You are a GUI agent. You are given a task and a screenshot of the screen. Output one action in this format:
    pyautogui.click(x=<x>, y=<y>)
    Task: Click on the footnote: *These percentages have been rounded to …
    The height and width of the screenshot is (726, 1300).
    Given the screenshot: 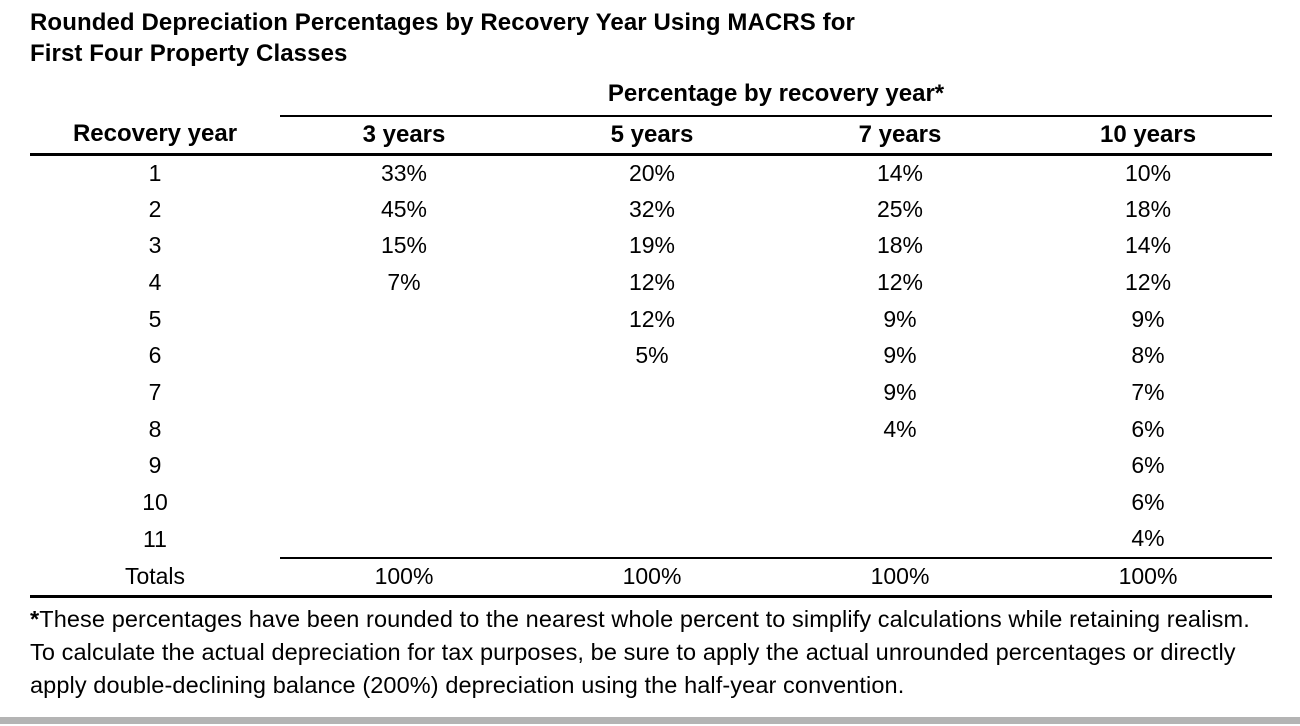 What is the action you would take?
    pyautogui.click(x=652, y=652)
    